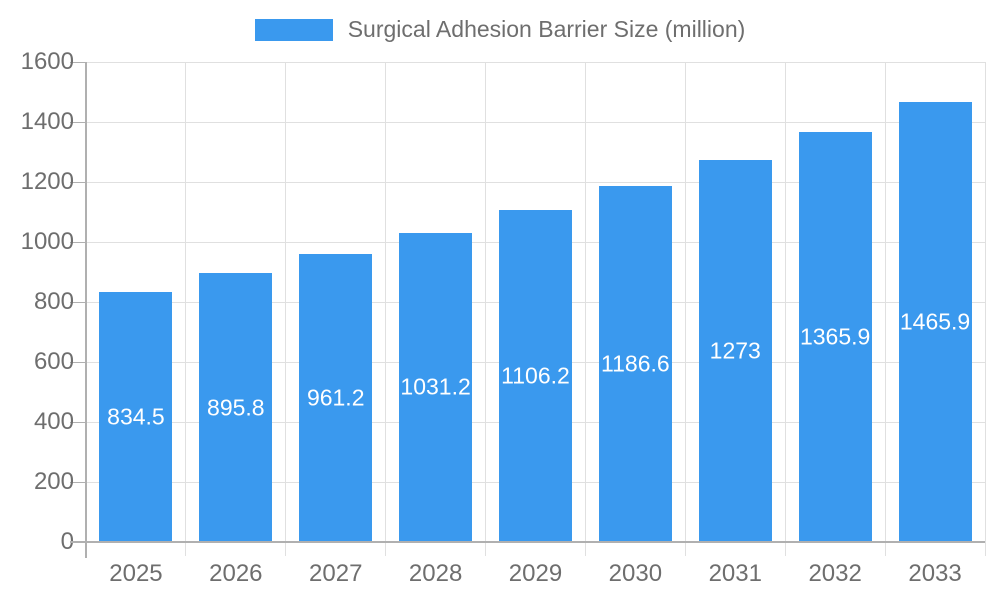 This screenshot has width=1000, height=600. I want to click on bar-2029, so click(535, 376).